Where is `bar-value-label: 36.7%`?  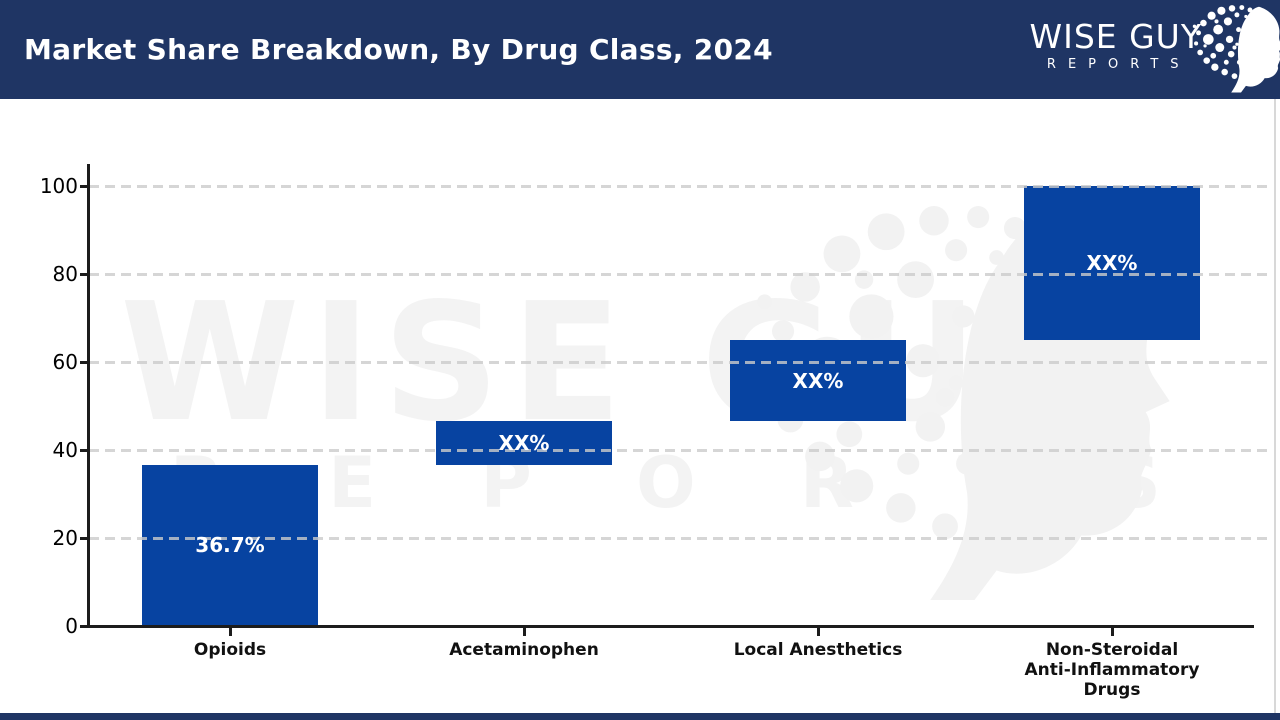 bar-value-label: 36.7% is located at coordinates (230, 545).